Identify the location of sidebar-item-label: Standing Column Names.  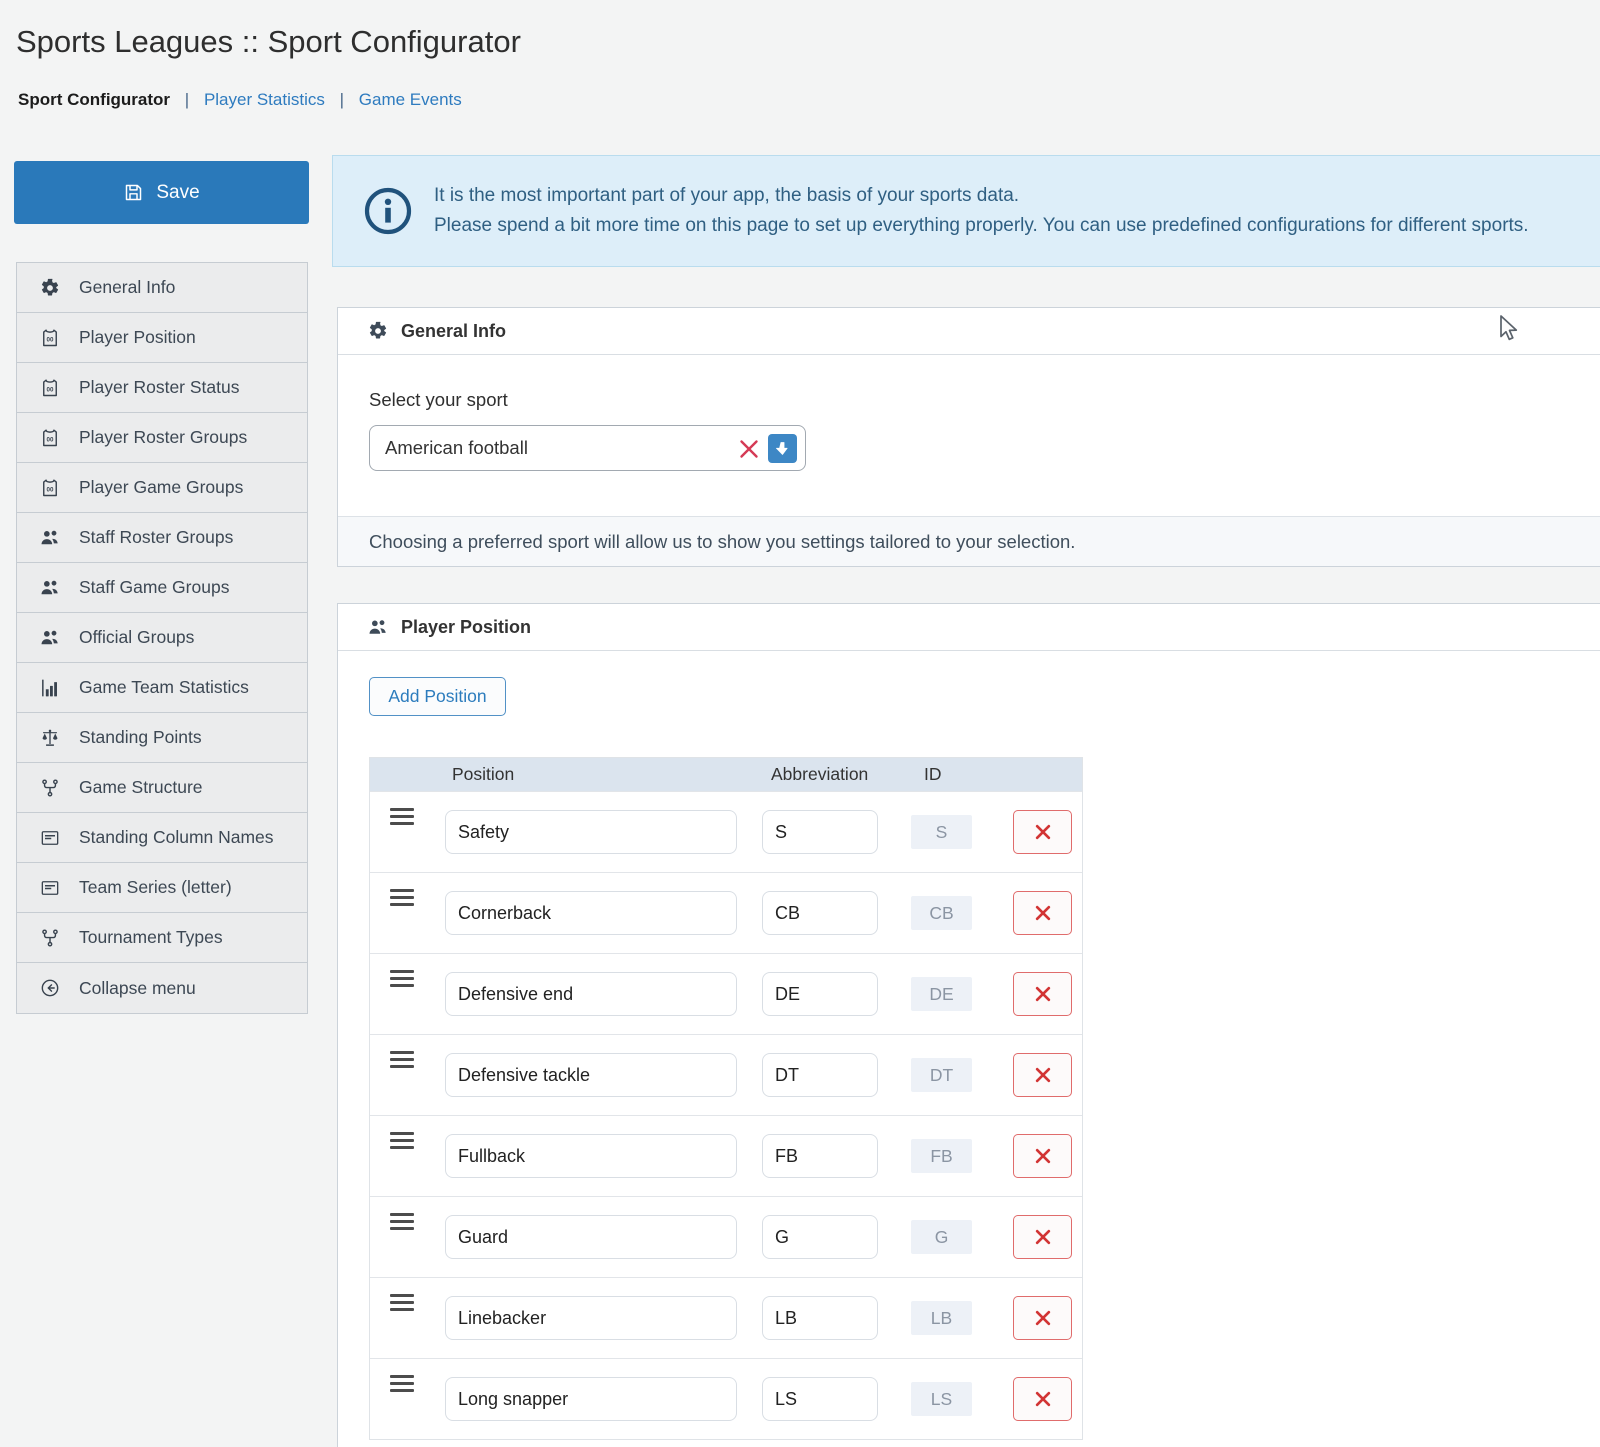
(176, 837).